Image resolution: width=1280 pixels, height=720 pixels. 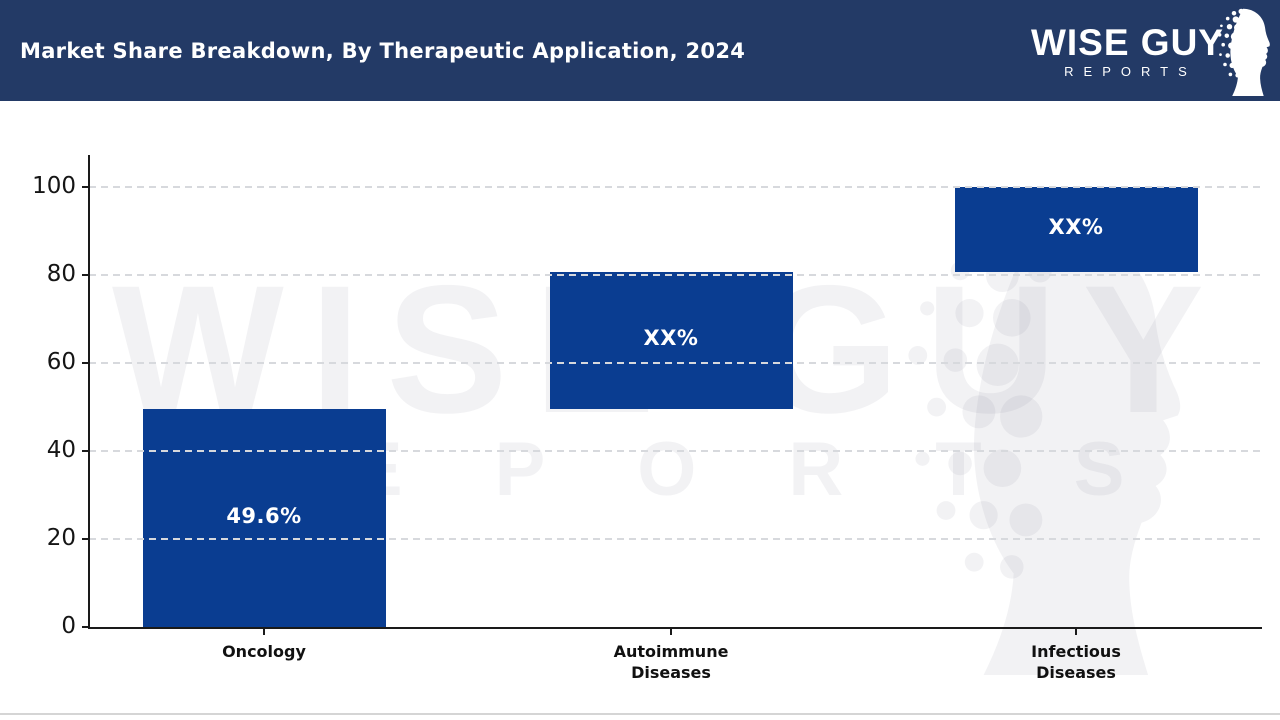 What do you see at coordinates (61, 274) in the screenshot?
I see `y-tick-label: 80` at bounding box center [61, 274].